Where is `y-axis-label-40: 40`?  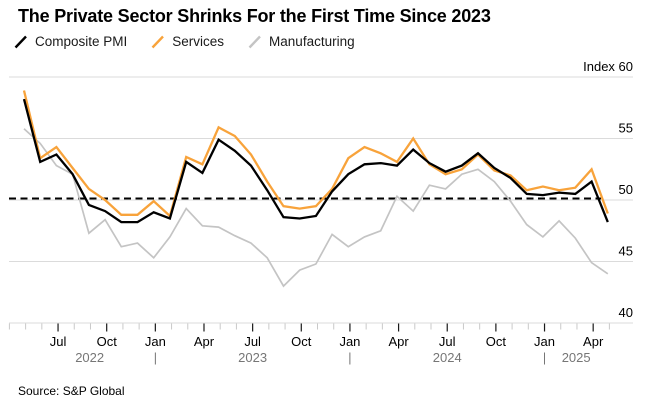
y-axis-label-40: 40 is located at coordinates (626, 312).